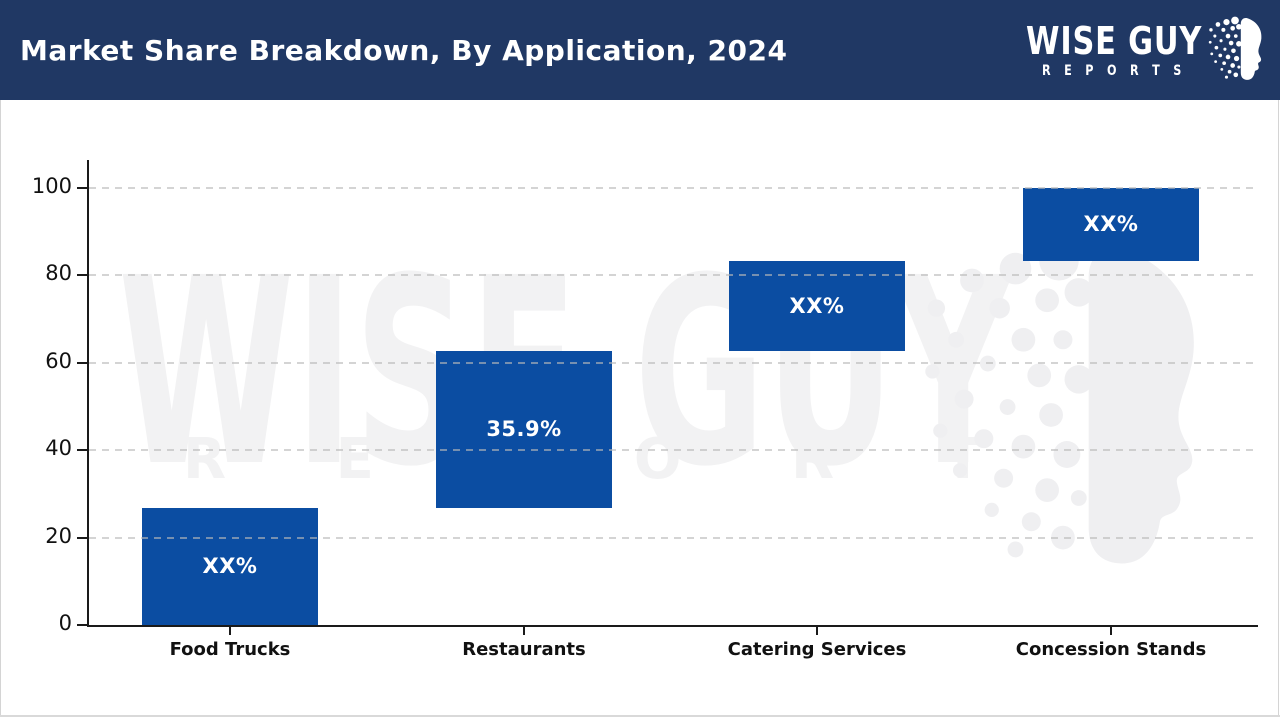  I want to click on y-tick-label: 20, so click(58, 535).